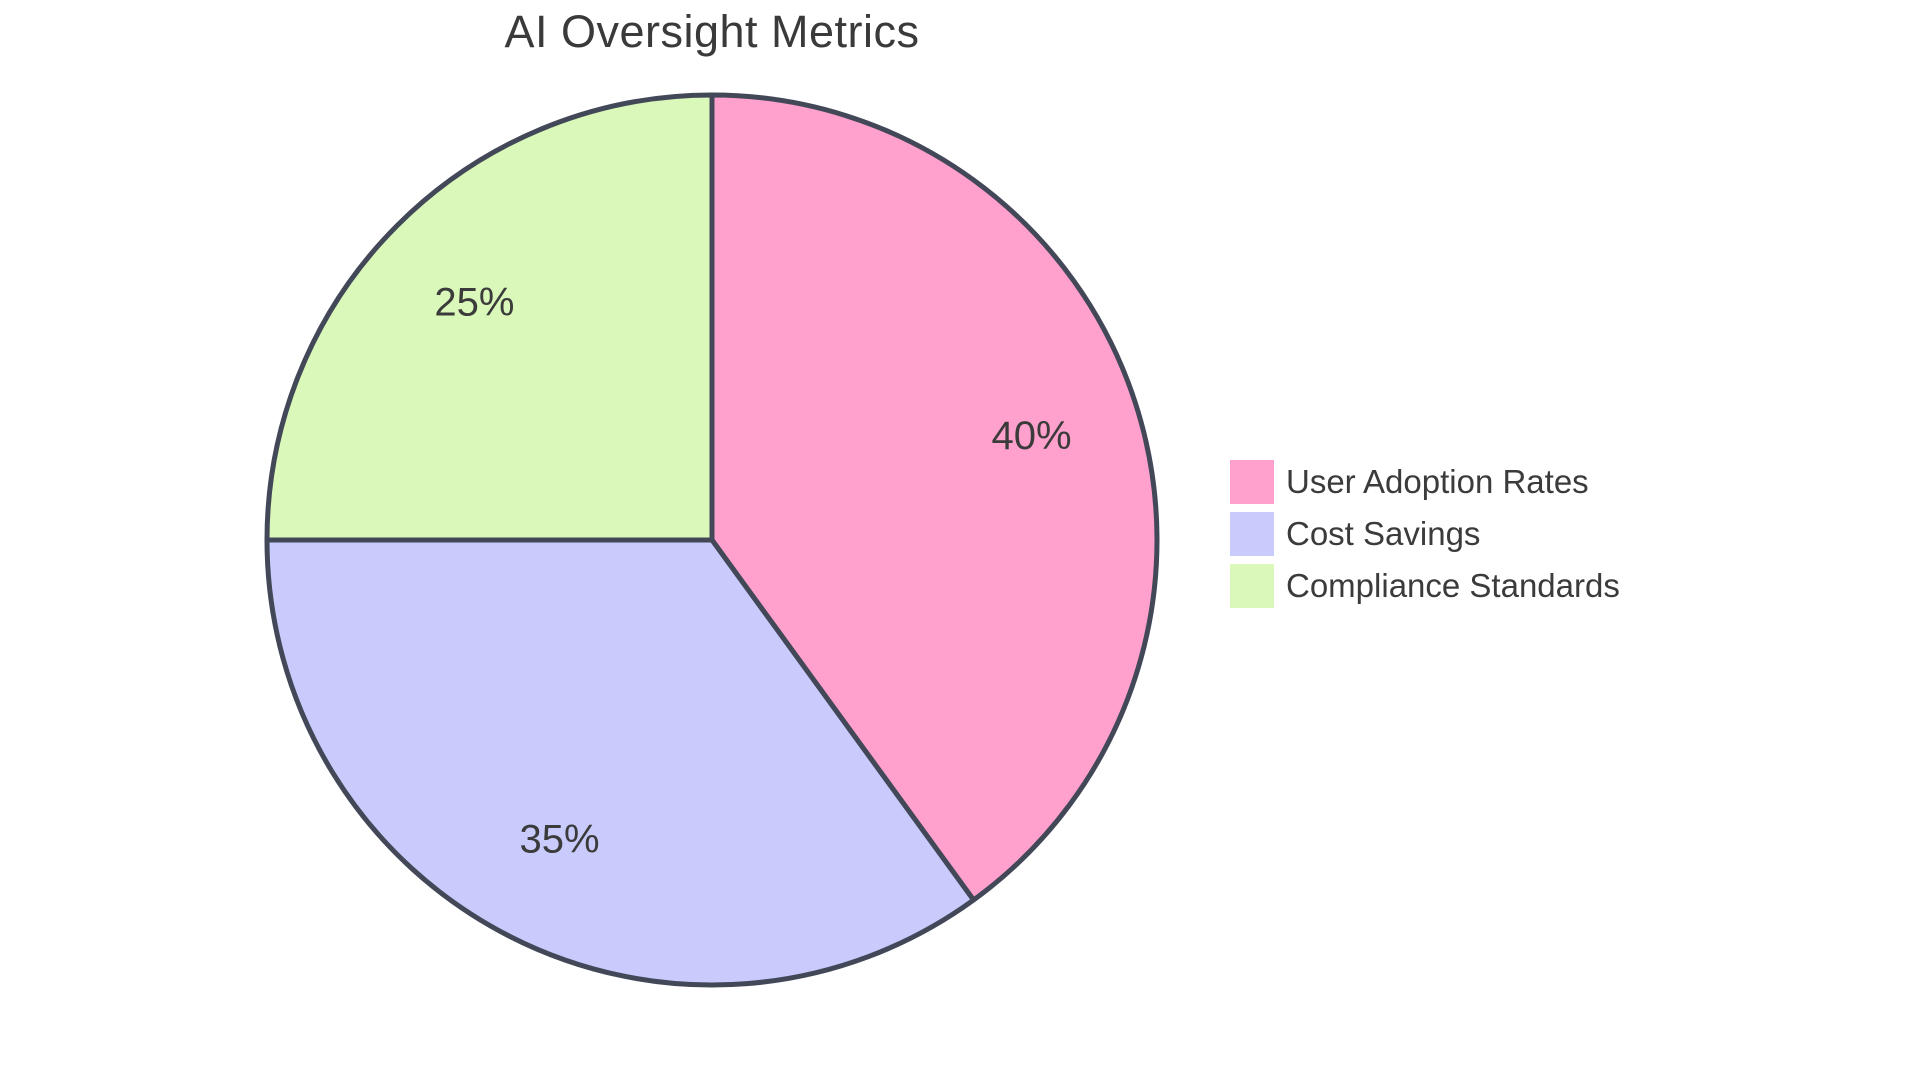 This screenshot has width=1920, height=1083. Describe the element at coordinates (1252, 534) in the screenshot. I see `legend-swatch-cost-savings` at that location.